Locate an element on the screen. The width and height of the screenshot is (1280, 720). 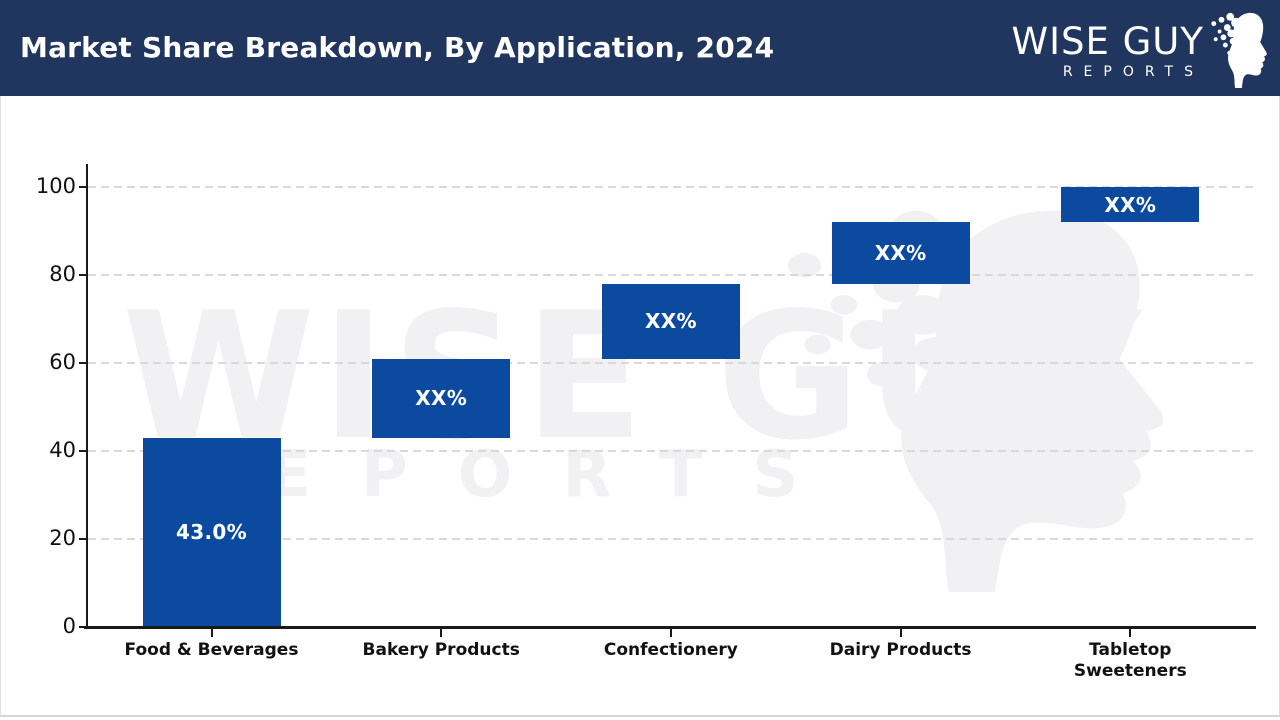
bar-dairy-products: XX% is located at coordinates (900, 253).